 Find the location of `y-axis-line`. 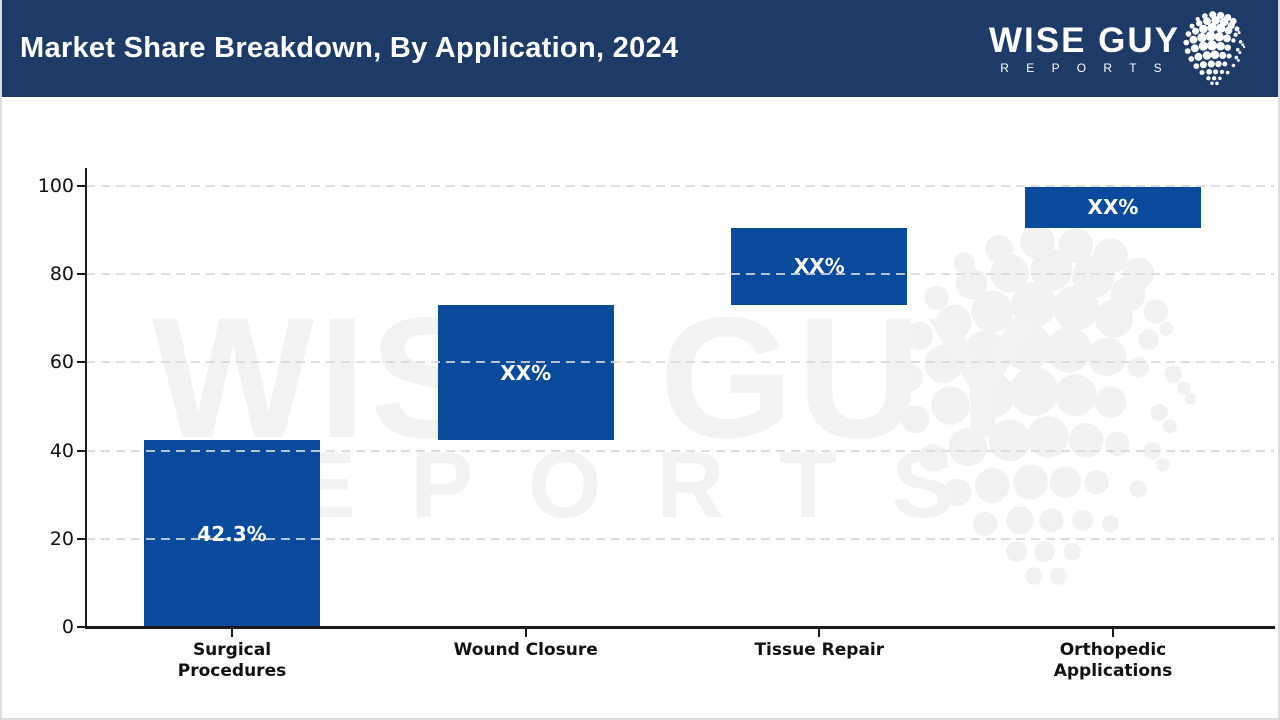

y-axis-line is located at coordinates (86, 398).